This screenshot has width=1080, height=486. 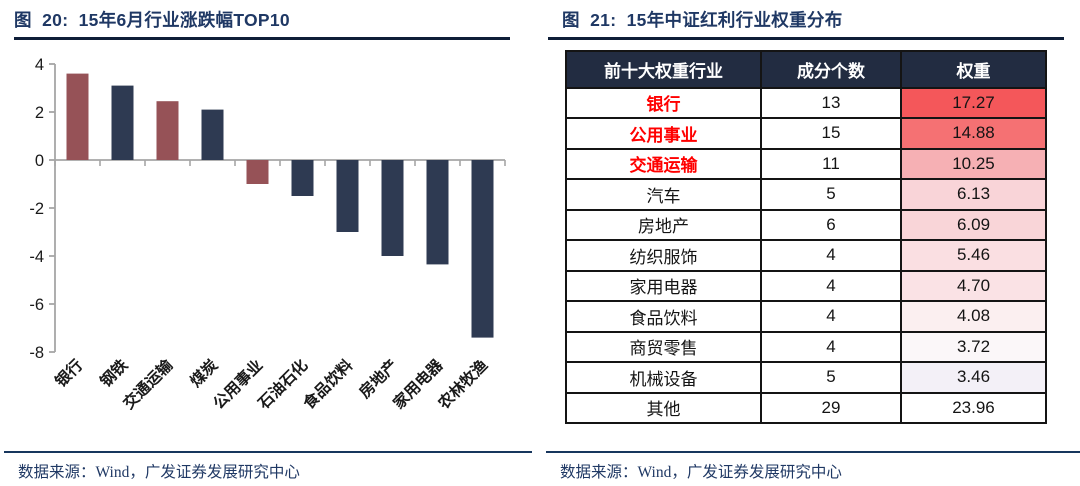 I want to click on x-category-label: 煤炭, so click(x=204, y=373).